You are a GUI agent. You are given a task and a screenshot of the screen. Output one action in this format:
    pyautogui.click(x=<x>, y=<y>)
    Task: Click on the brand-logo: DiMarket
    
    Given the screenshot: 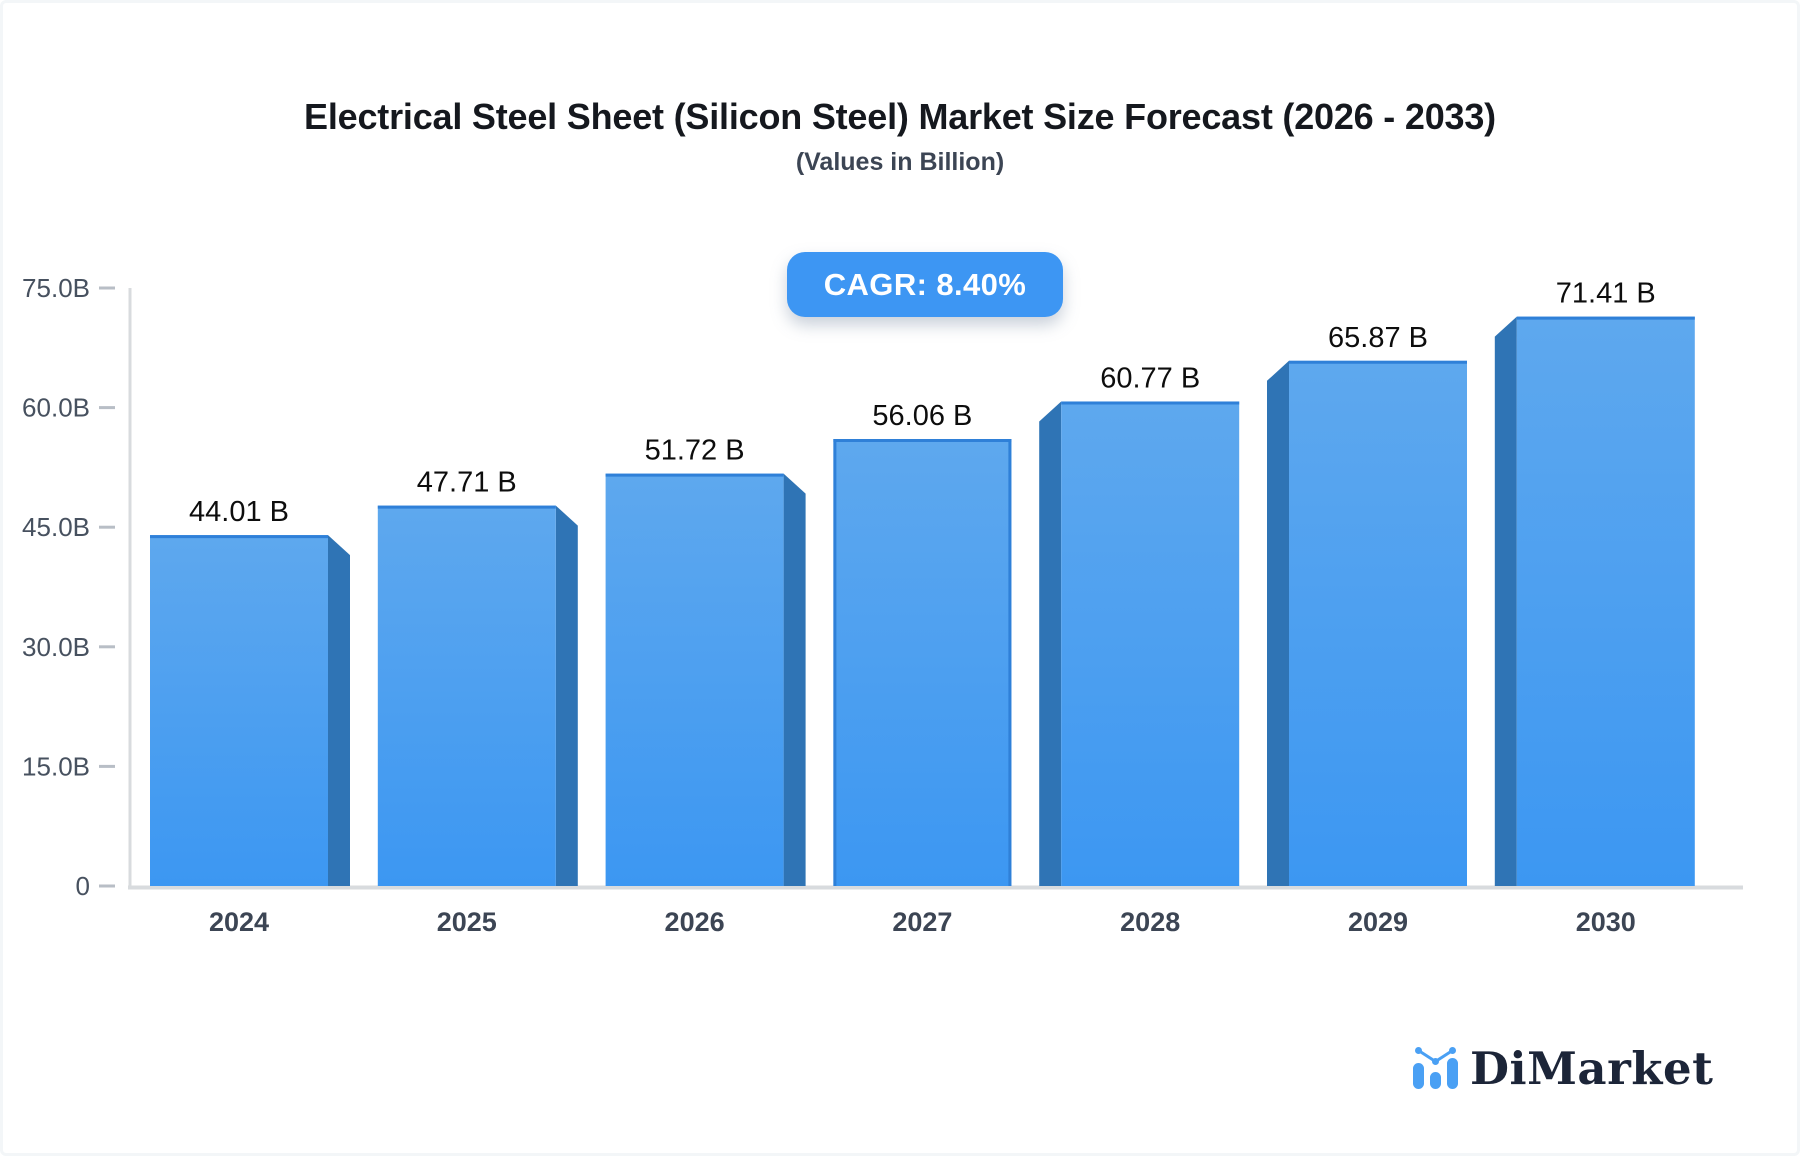 What is the action you would take?
    pyautogui.click(x=1563, y=1072)
    